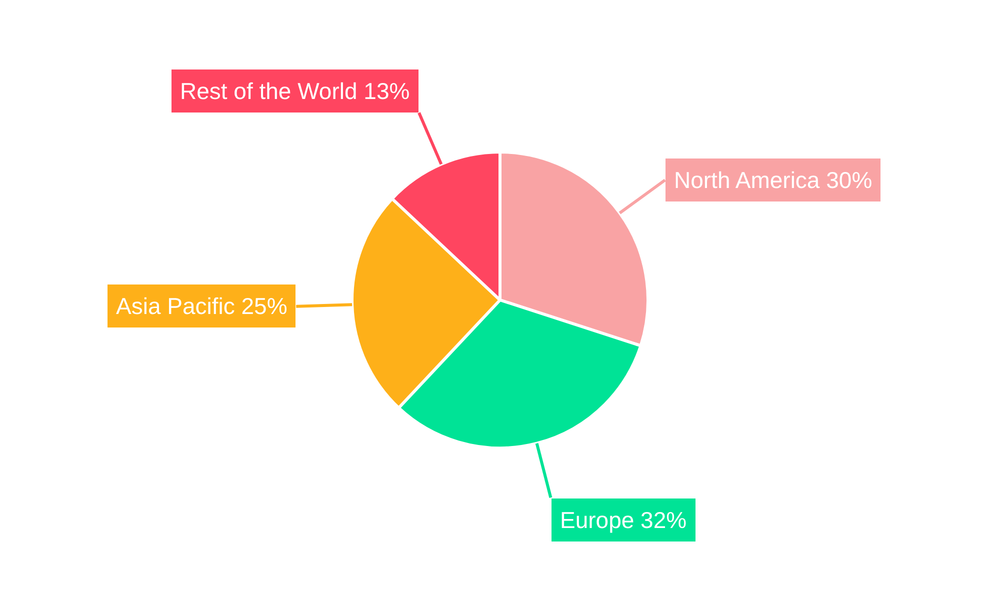 The height and width of the screenshot is (600, 1000). I want to click on slice-label: Europe 32%, so click(623, 520).